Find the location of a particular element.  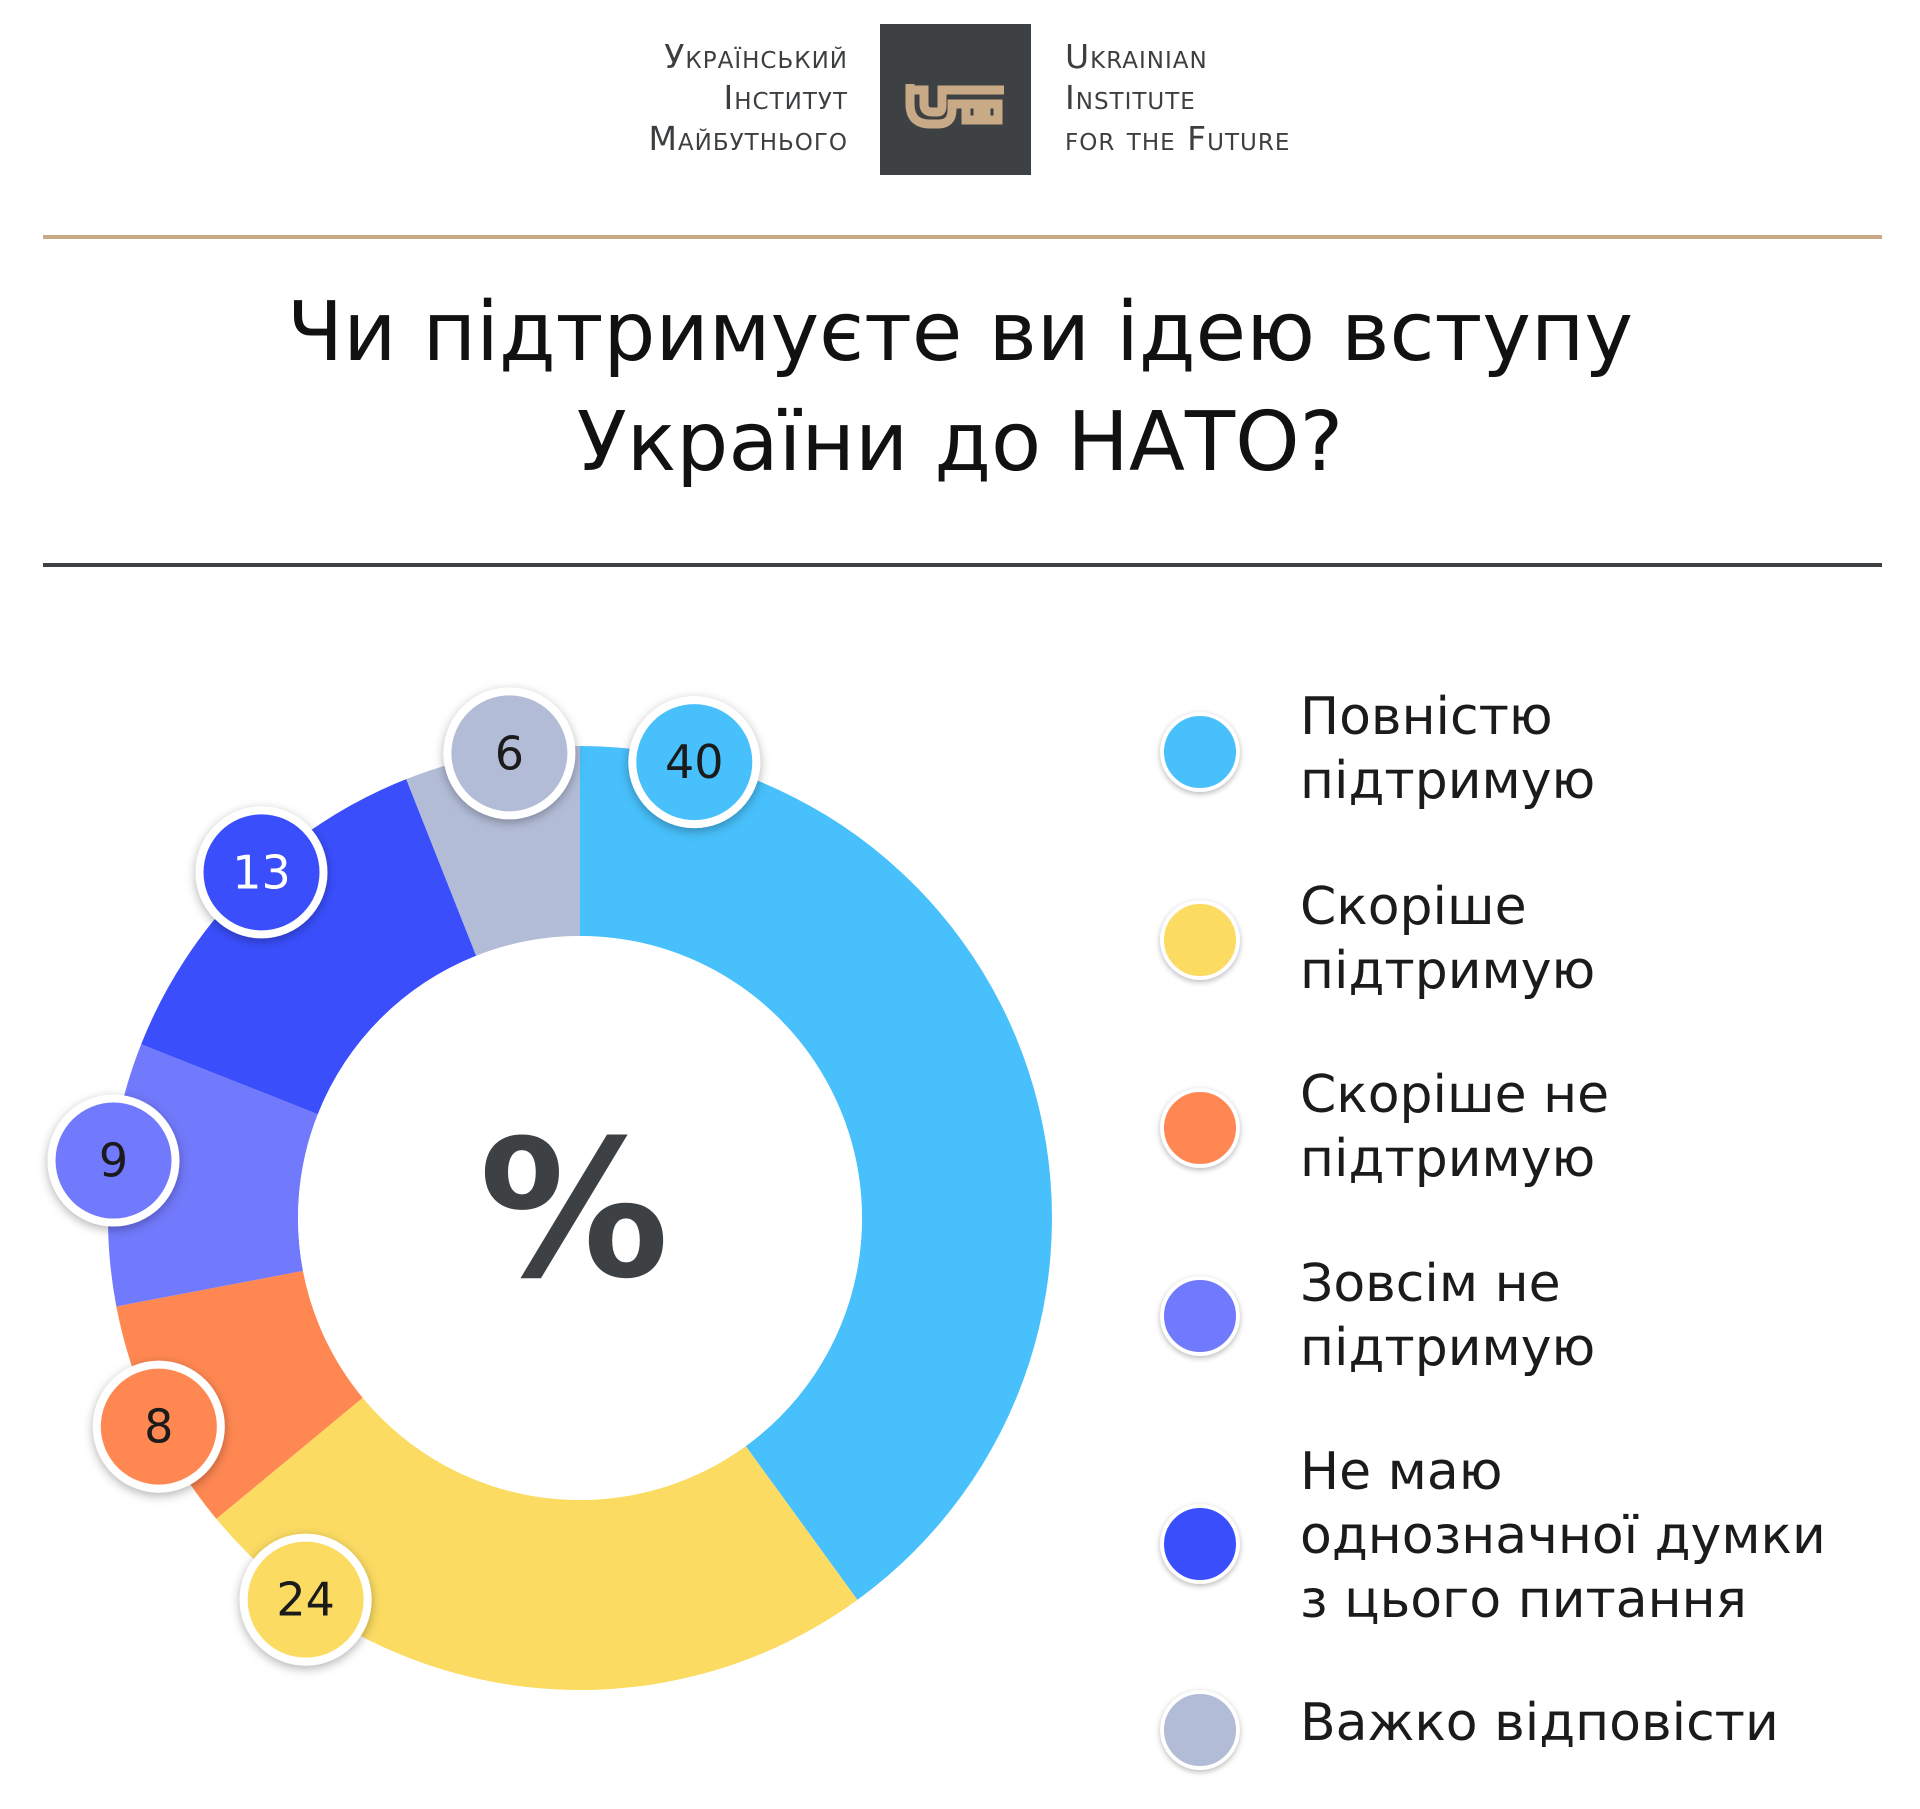

center-percent-label: % is located at coordinates (574, 1210).